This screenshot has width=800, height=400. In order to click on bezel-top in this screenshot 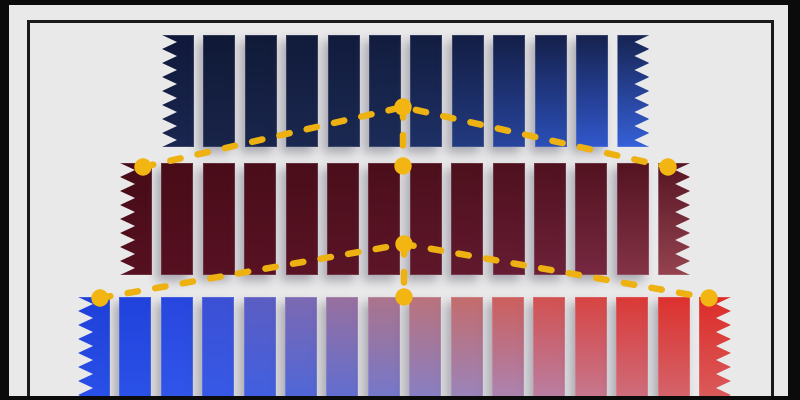, I will do `click(400, 2)`.